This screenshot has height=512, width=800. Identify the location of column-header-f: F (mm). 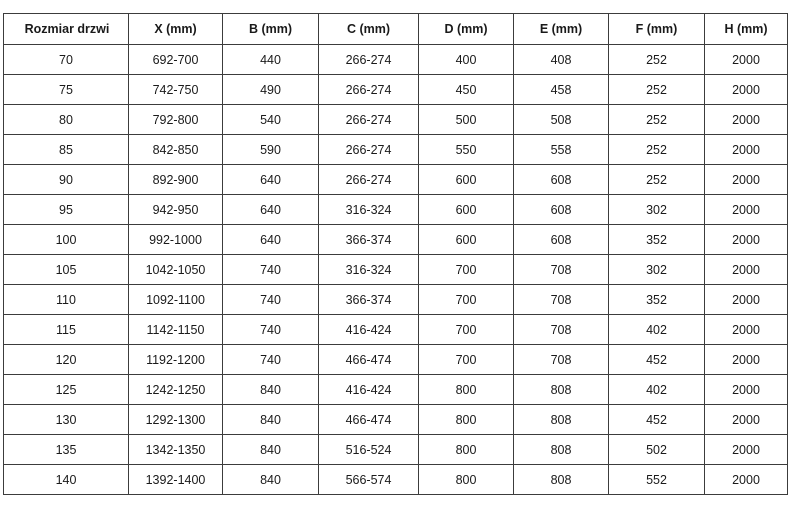
(656, 29).